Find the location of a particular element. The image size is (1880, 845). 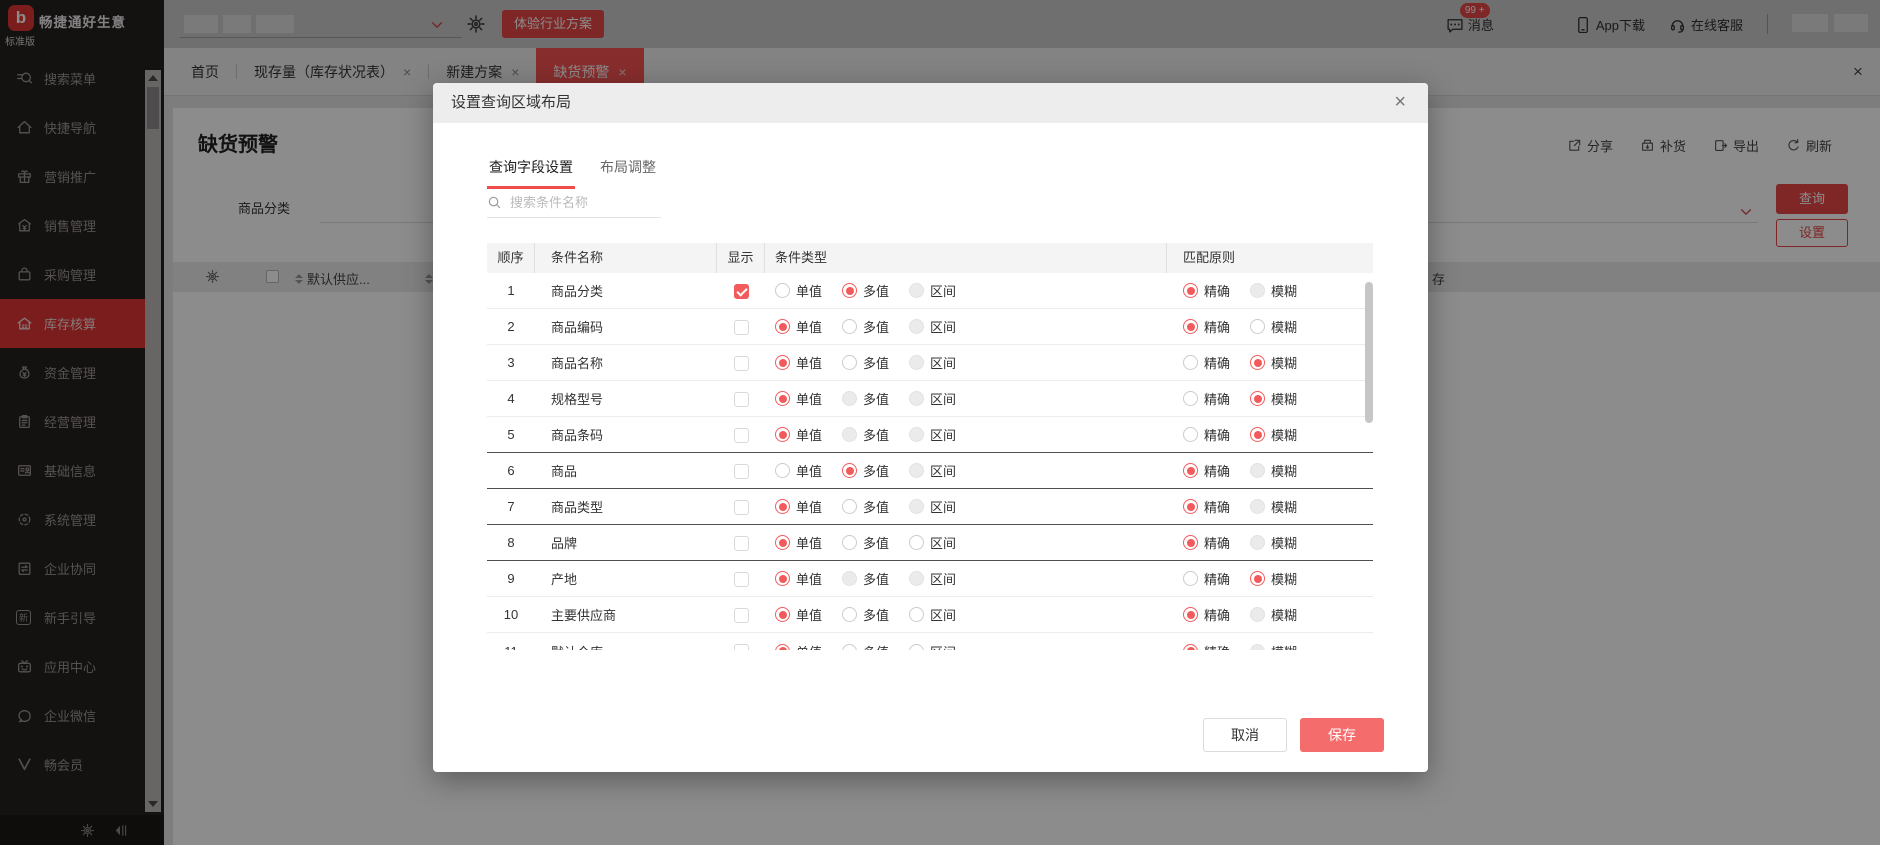

sidebar-item-14: 畅会员 is located at coordinates (72, 764).